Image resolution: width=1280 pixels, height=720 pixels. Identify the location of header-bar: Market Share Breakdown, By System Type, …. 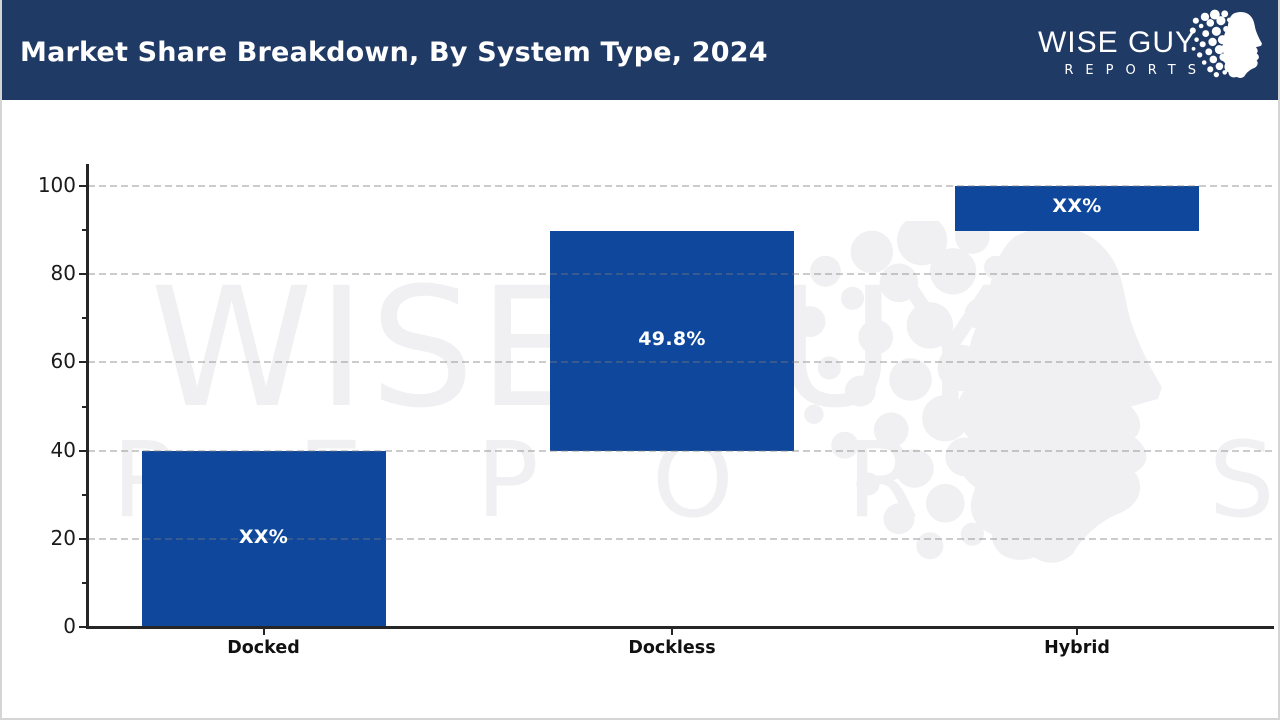
(640, 50).